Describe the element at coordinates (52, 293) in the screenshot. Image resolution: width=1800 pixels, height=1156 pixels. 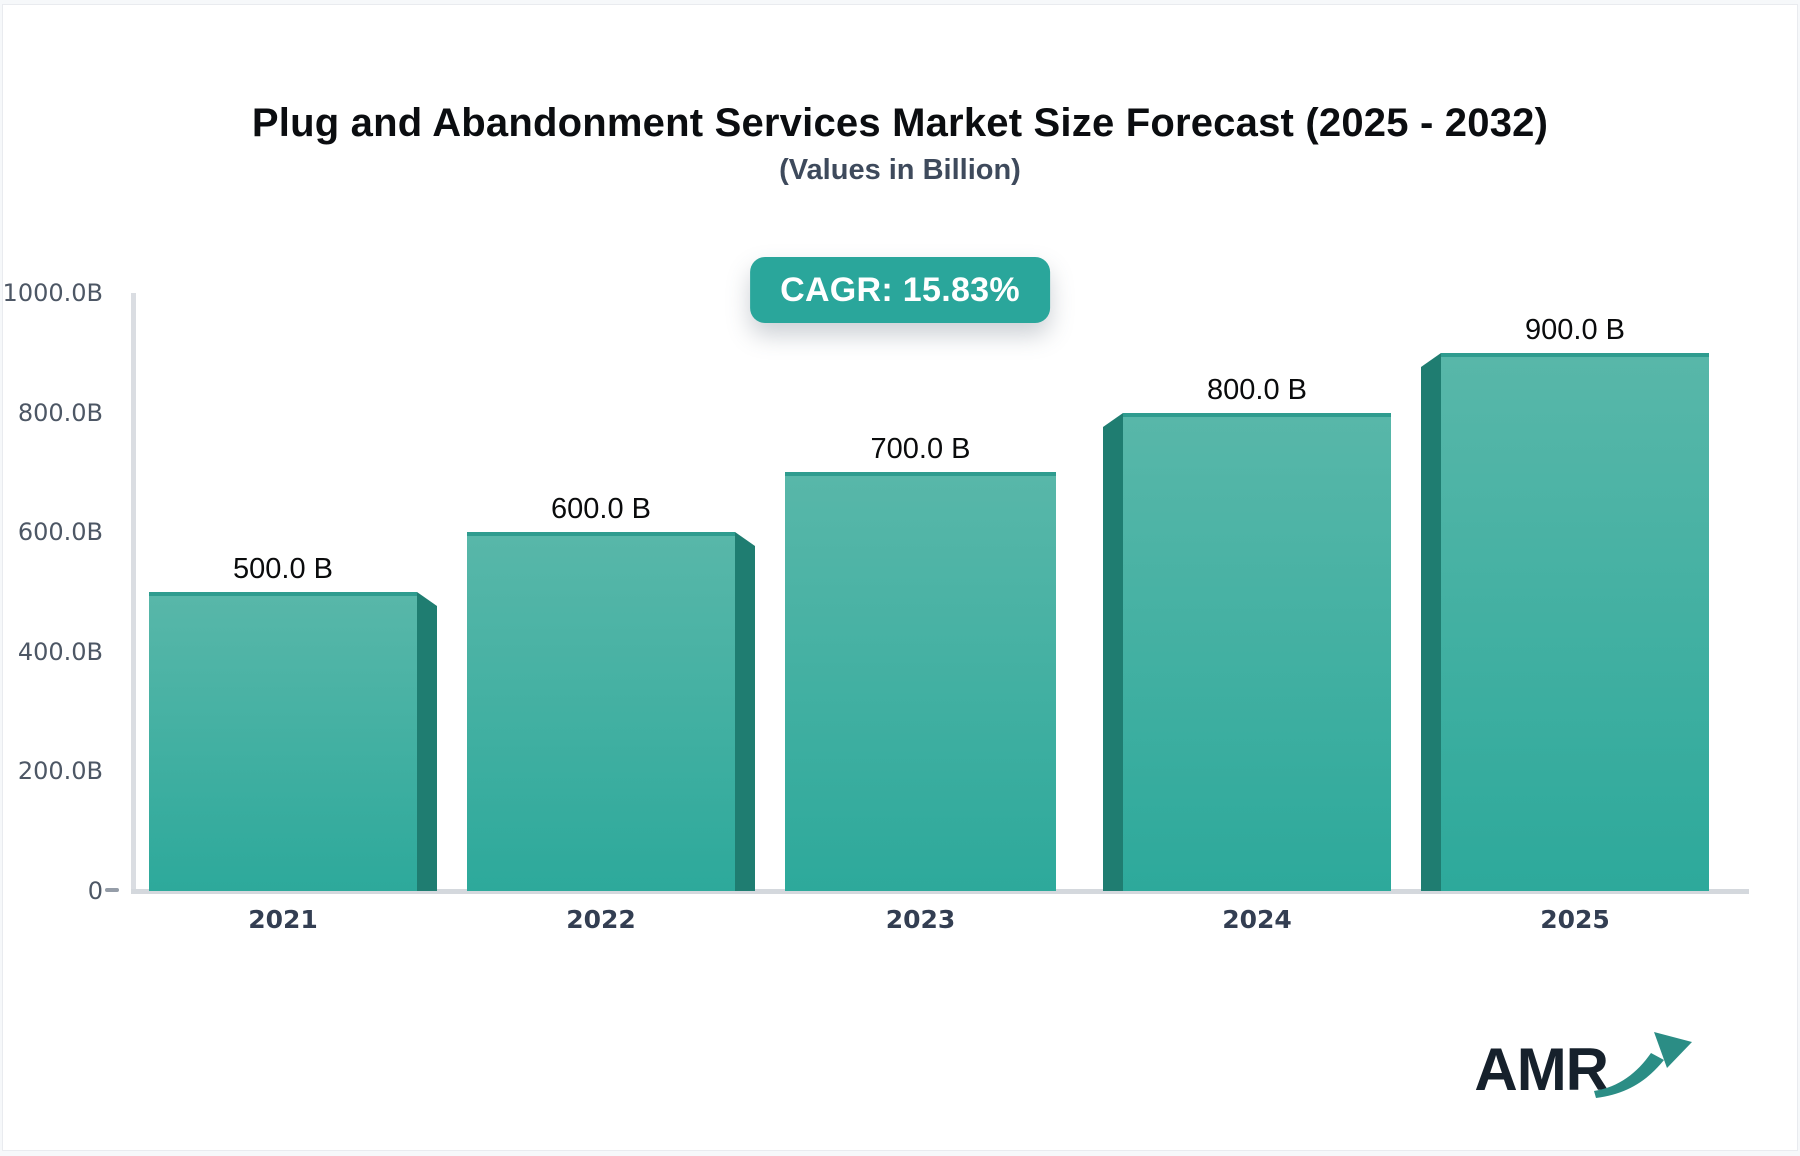
I see `y-axis-tick-label: 1000.0B` at that location.